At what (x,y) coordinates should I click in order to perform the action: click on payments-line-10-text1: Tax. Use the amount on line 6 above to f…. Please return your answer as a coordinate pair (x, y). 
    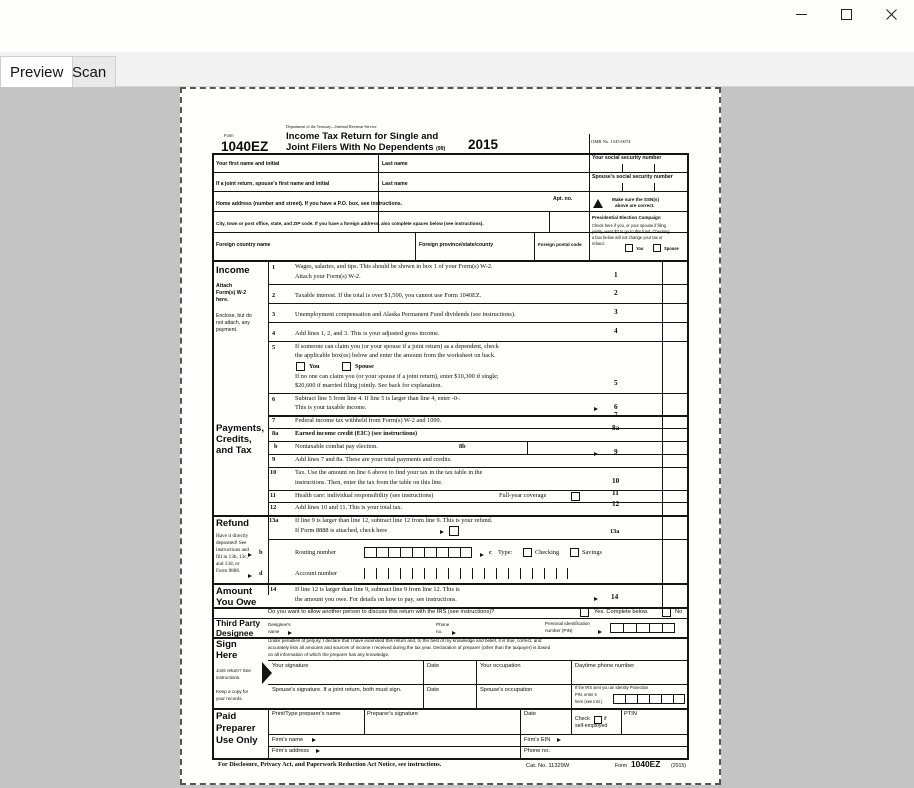
    Looking at the image, I should click on (389, 472).